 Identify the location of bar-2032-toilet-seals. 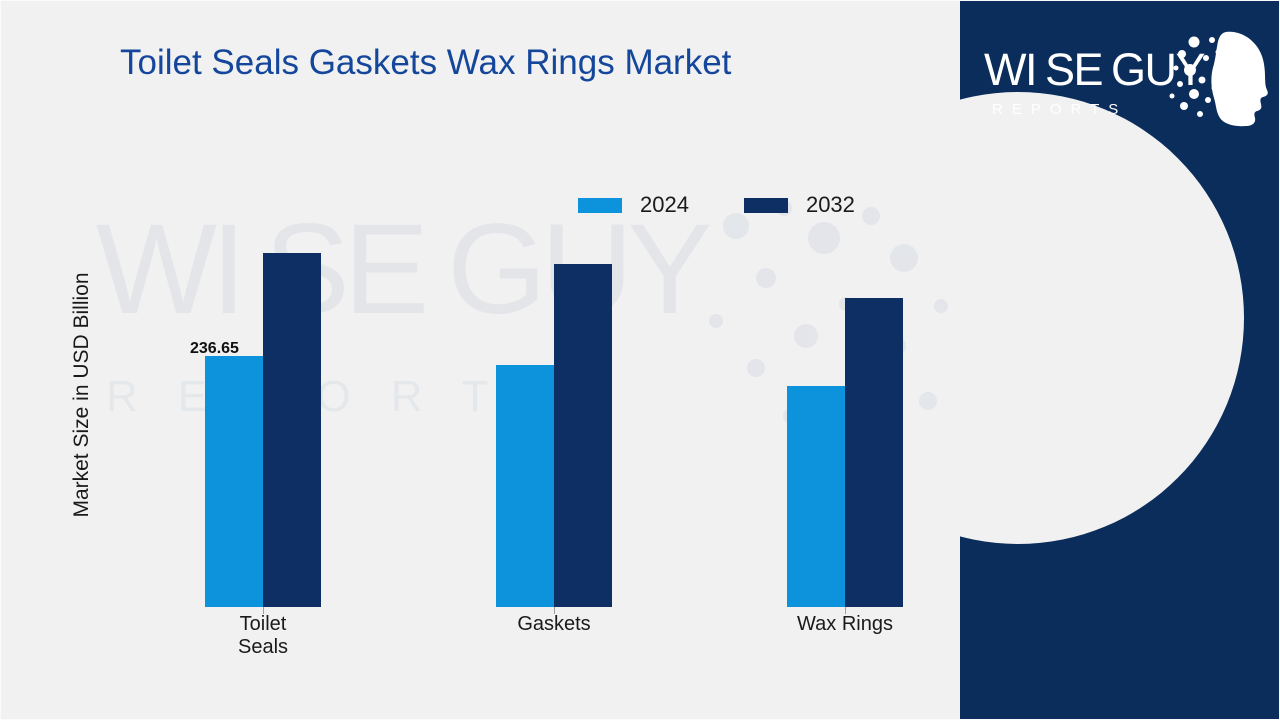
(292, 430).